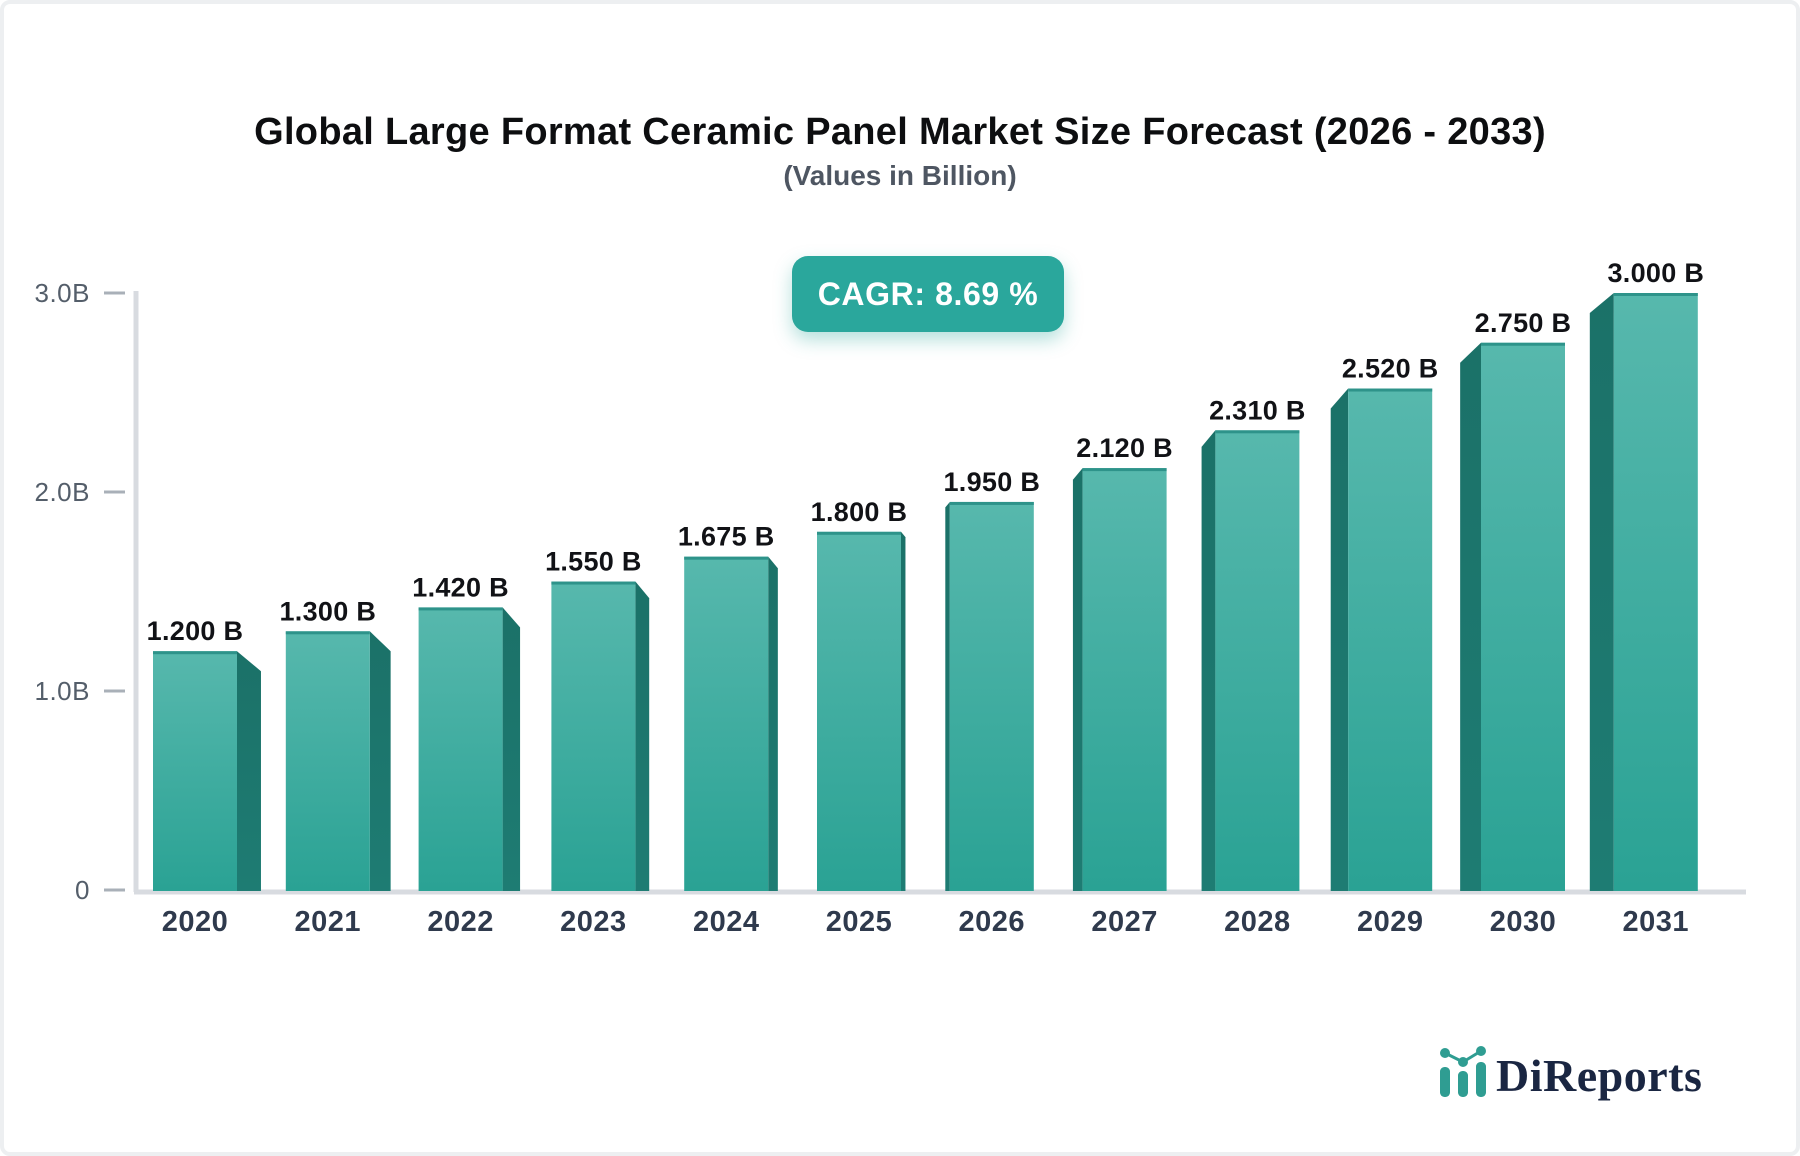 This screenshot has height=1156, width=1800. I want to click on x-axis-label-2026: 2026, so click(992, 922).